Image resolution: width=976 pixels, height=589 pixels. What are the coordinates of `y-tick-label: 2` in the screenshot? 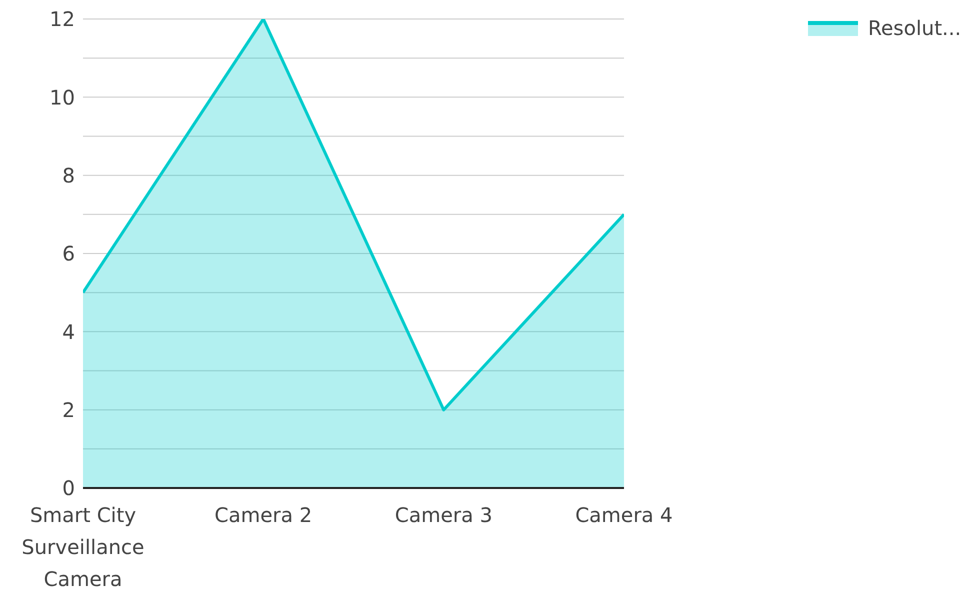 It's located at (68, 410).